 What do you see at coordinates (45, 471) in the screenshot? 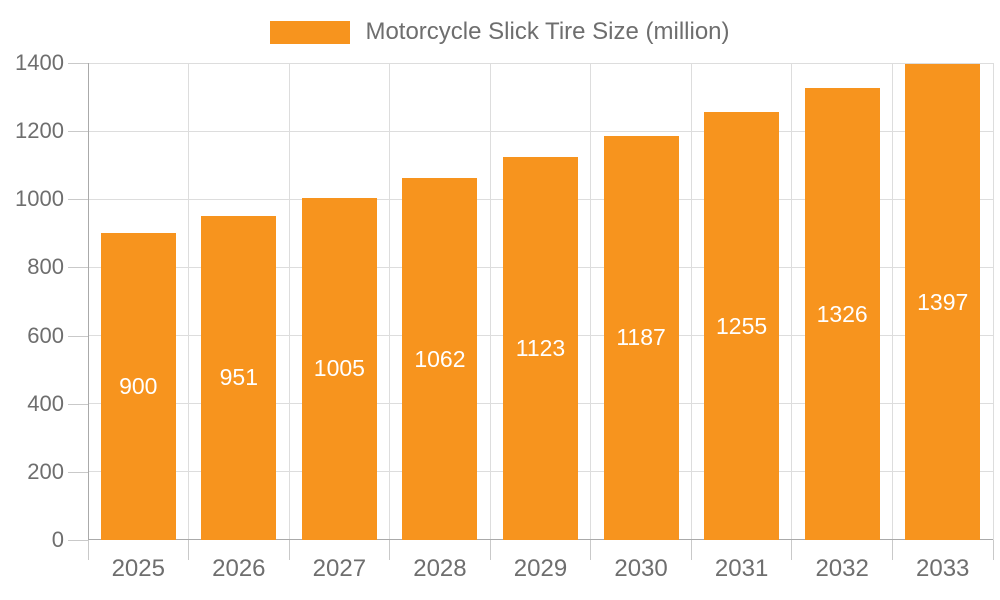
I see `y-axis-tick-label: 200` at bounding box center [45, 471].